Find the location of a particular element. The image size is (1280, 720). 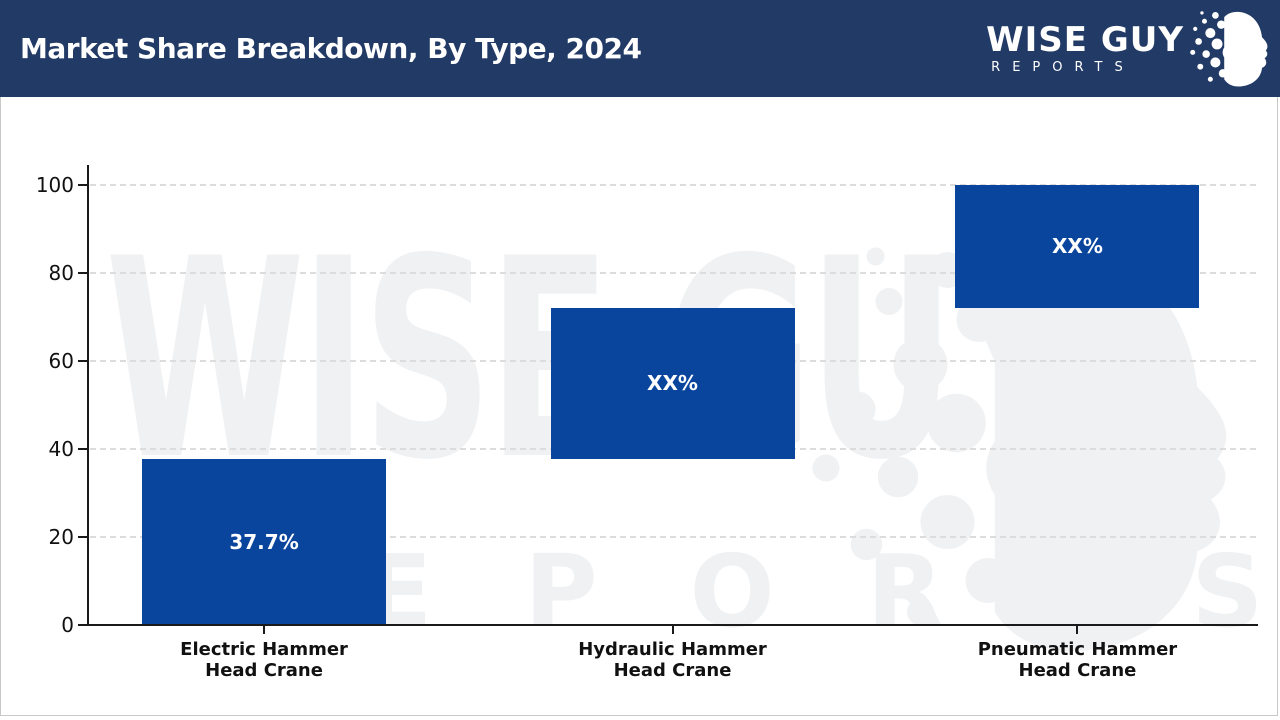

x-category-label: Hydraulic Hammer Head Crane is located at coordinates (673, 660).